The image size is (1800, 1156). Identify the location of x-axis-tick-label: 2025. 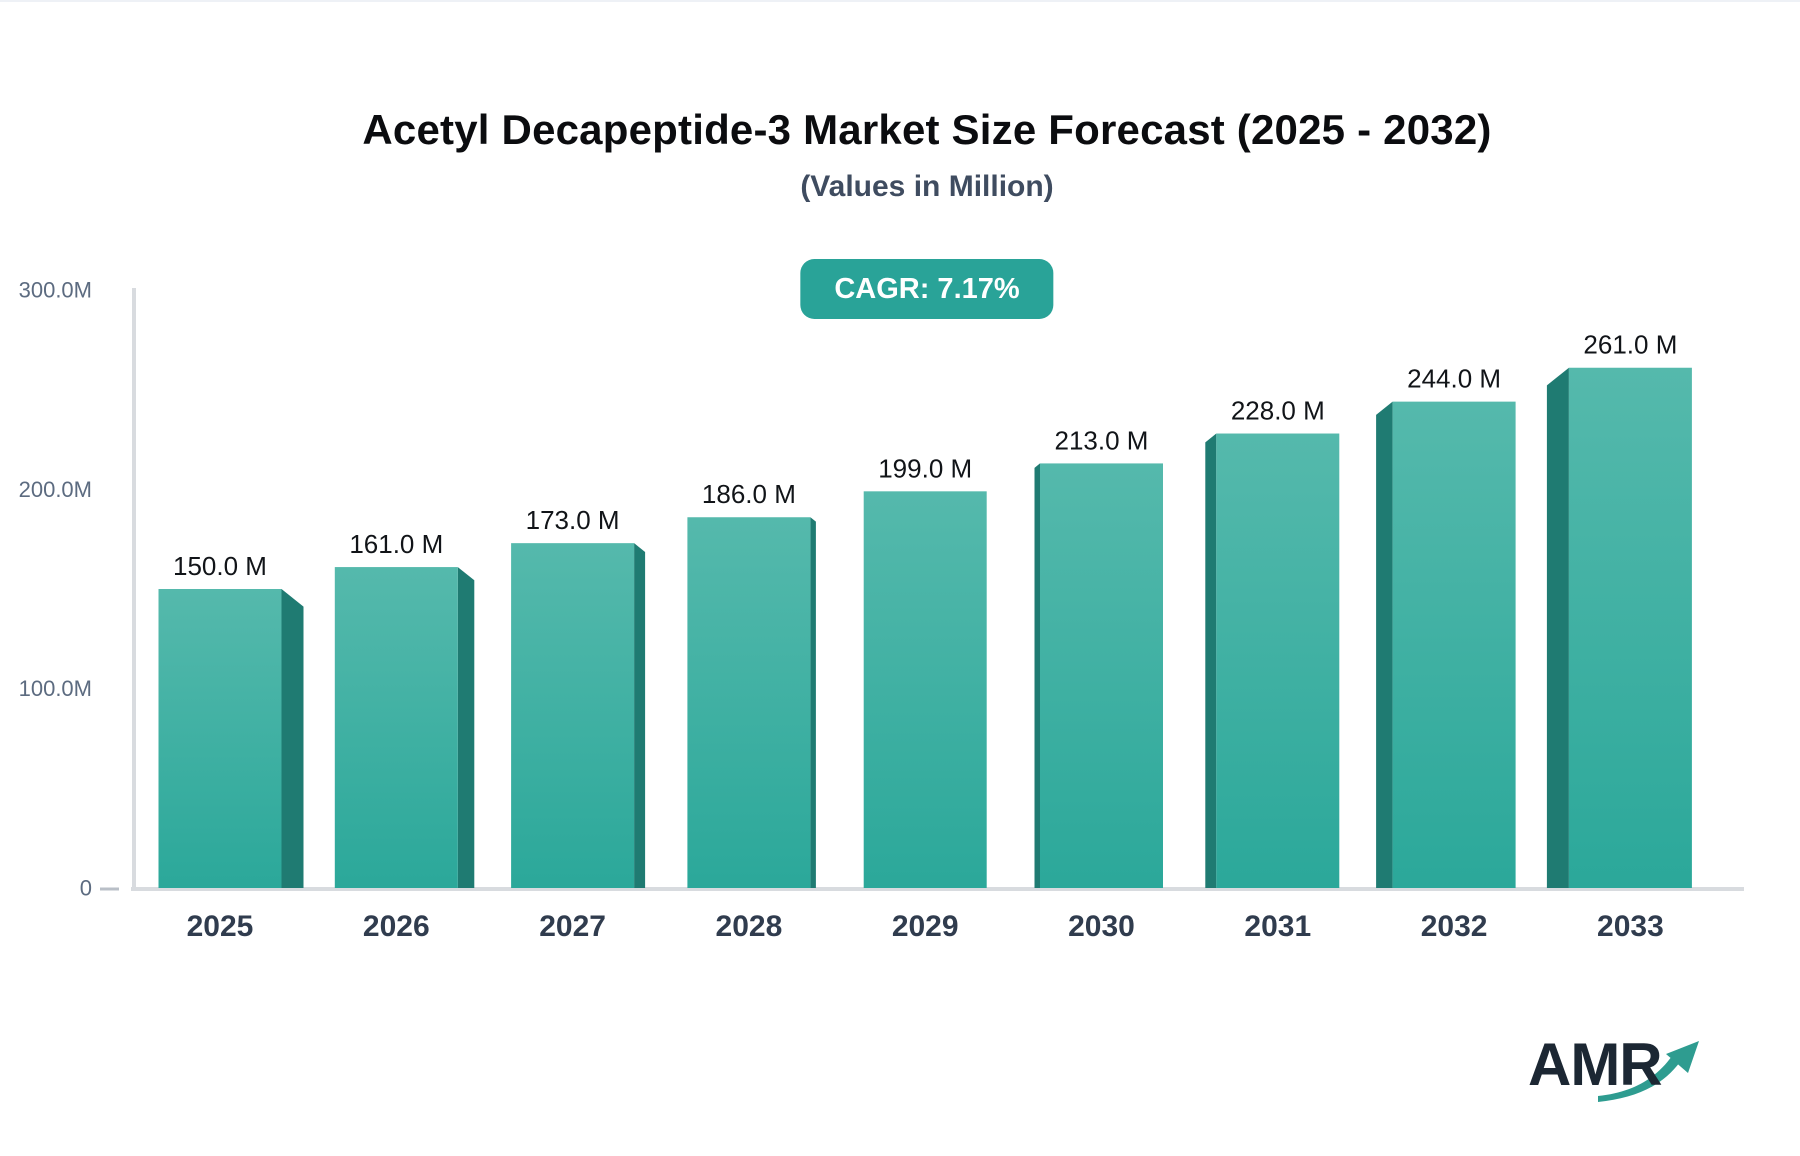
(220, 926).